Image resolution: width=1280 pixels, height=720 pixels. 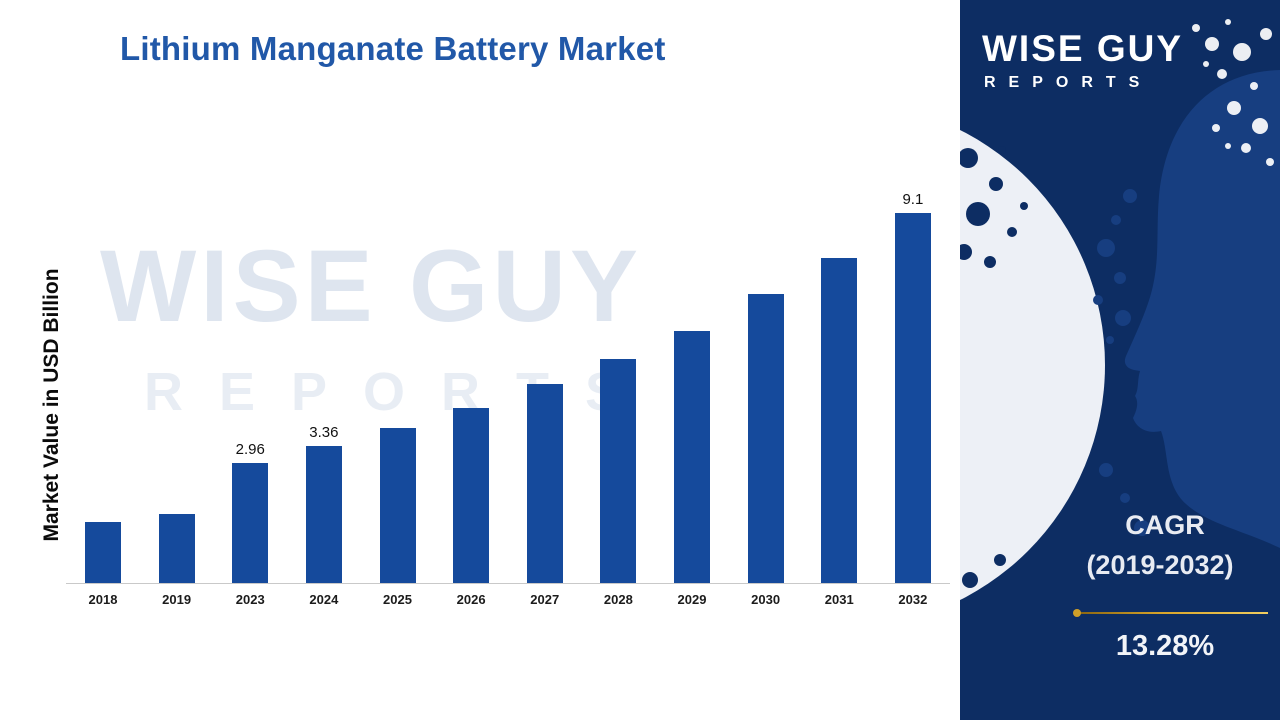 What do you see at coordinates (912, 398) in the screenshot?
I see `bar-2032` at bounding box center [912, 398].